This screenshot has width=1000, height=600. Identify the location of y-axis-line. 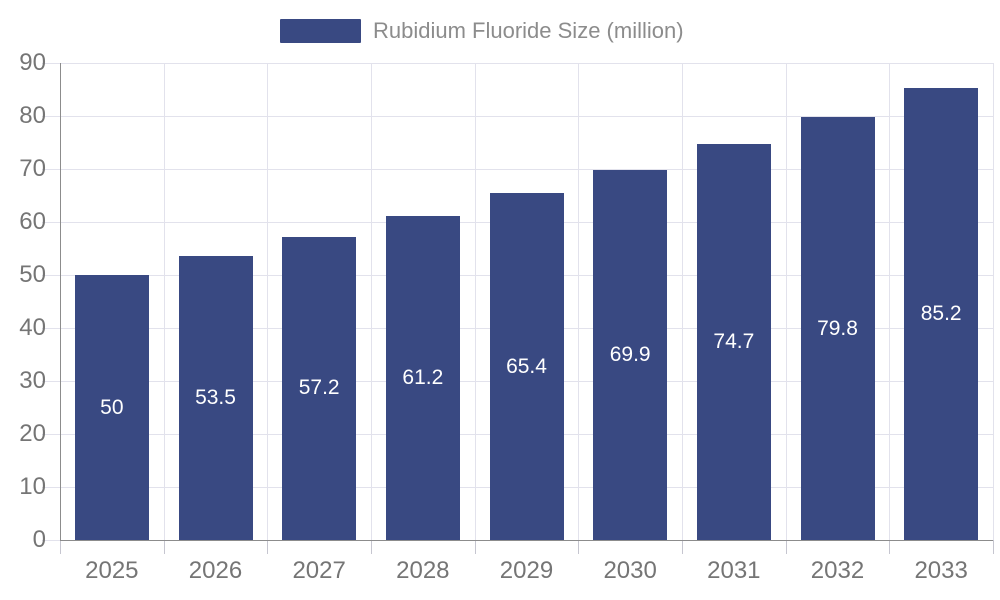
(60, 302).